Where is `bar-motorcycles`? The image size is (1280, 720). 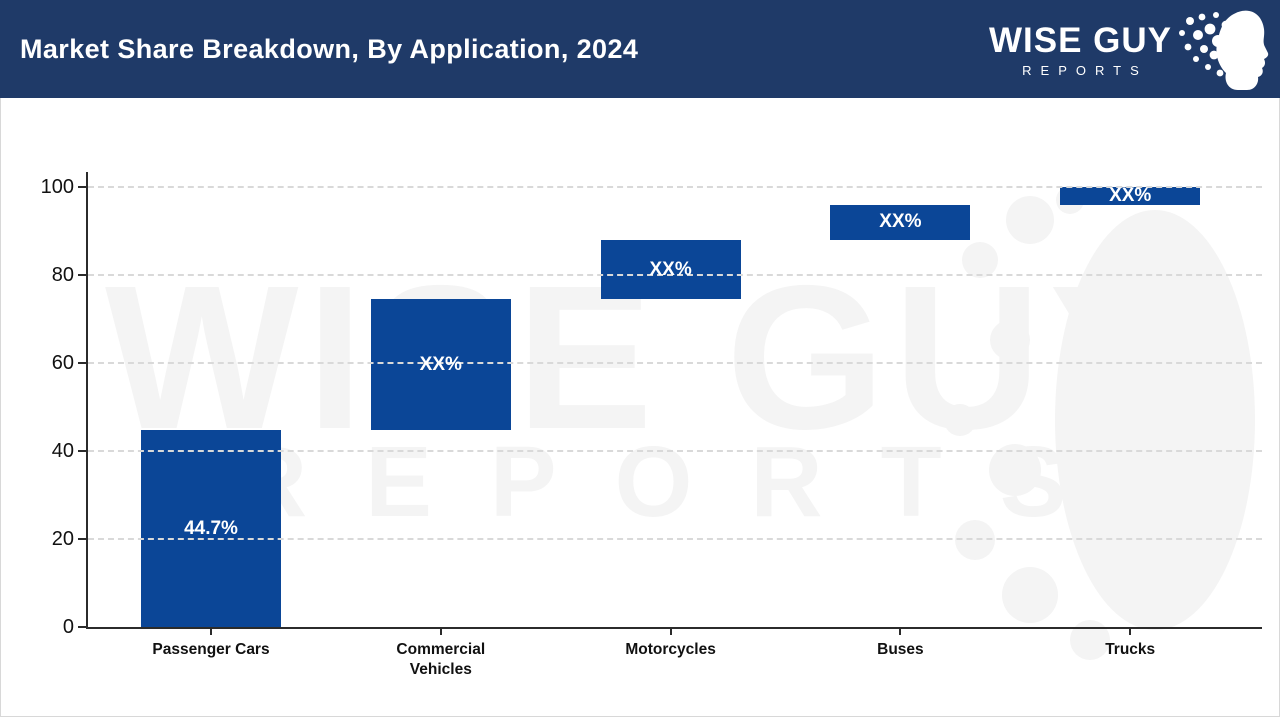
bar-motorcycles is located at coordinates (670, 269).